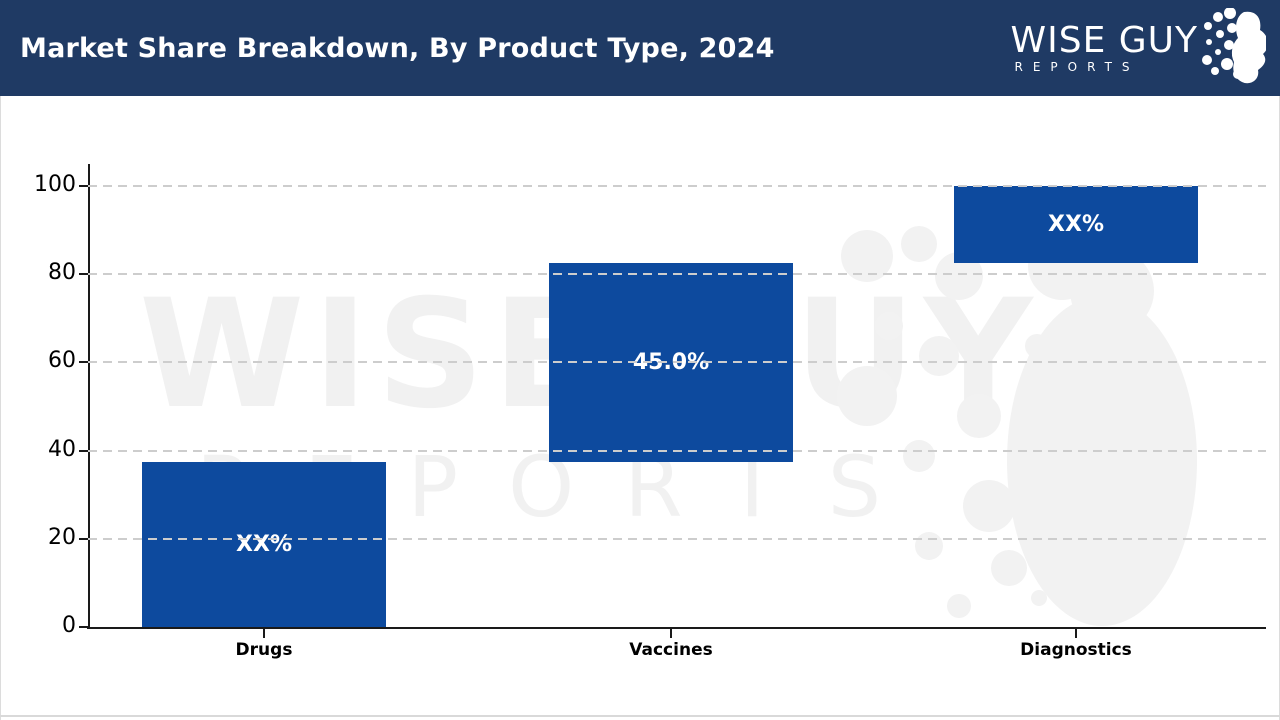 Image resolution: width=1280 pixels, height=720 pixels. Describe the element at coordinates (1234, 46) in the screenshot. I see `wiseguy-head-icon` at that location.